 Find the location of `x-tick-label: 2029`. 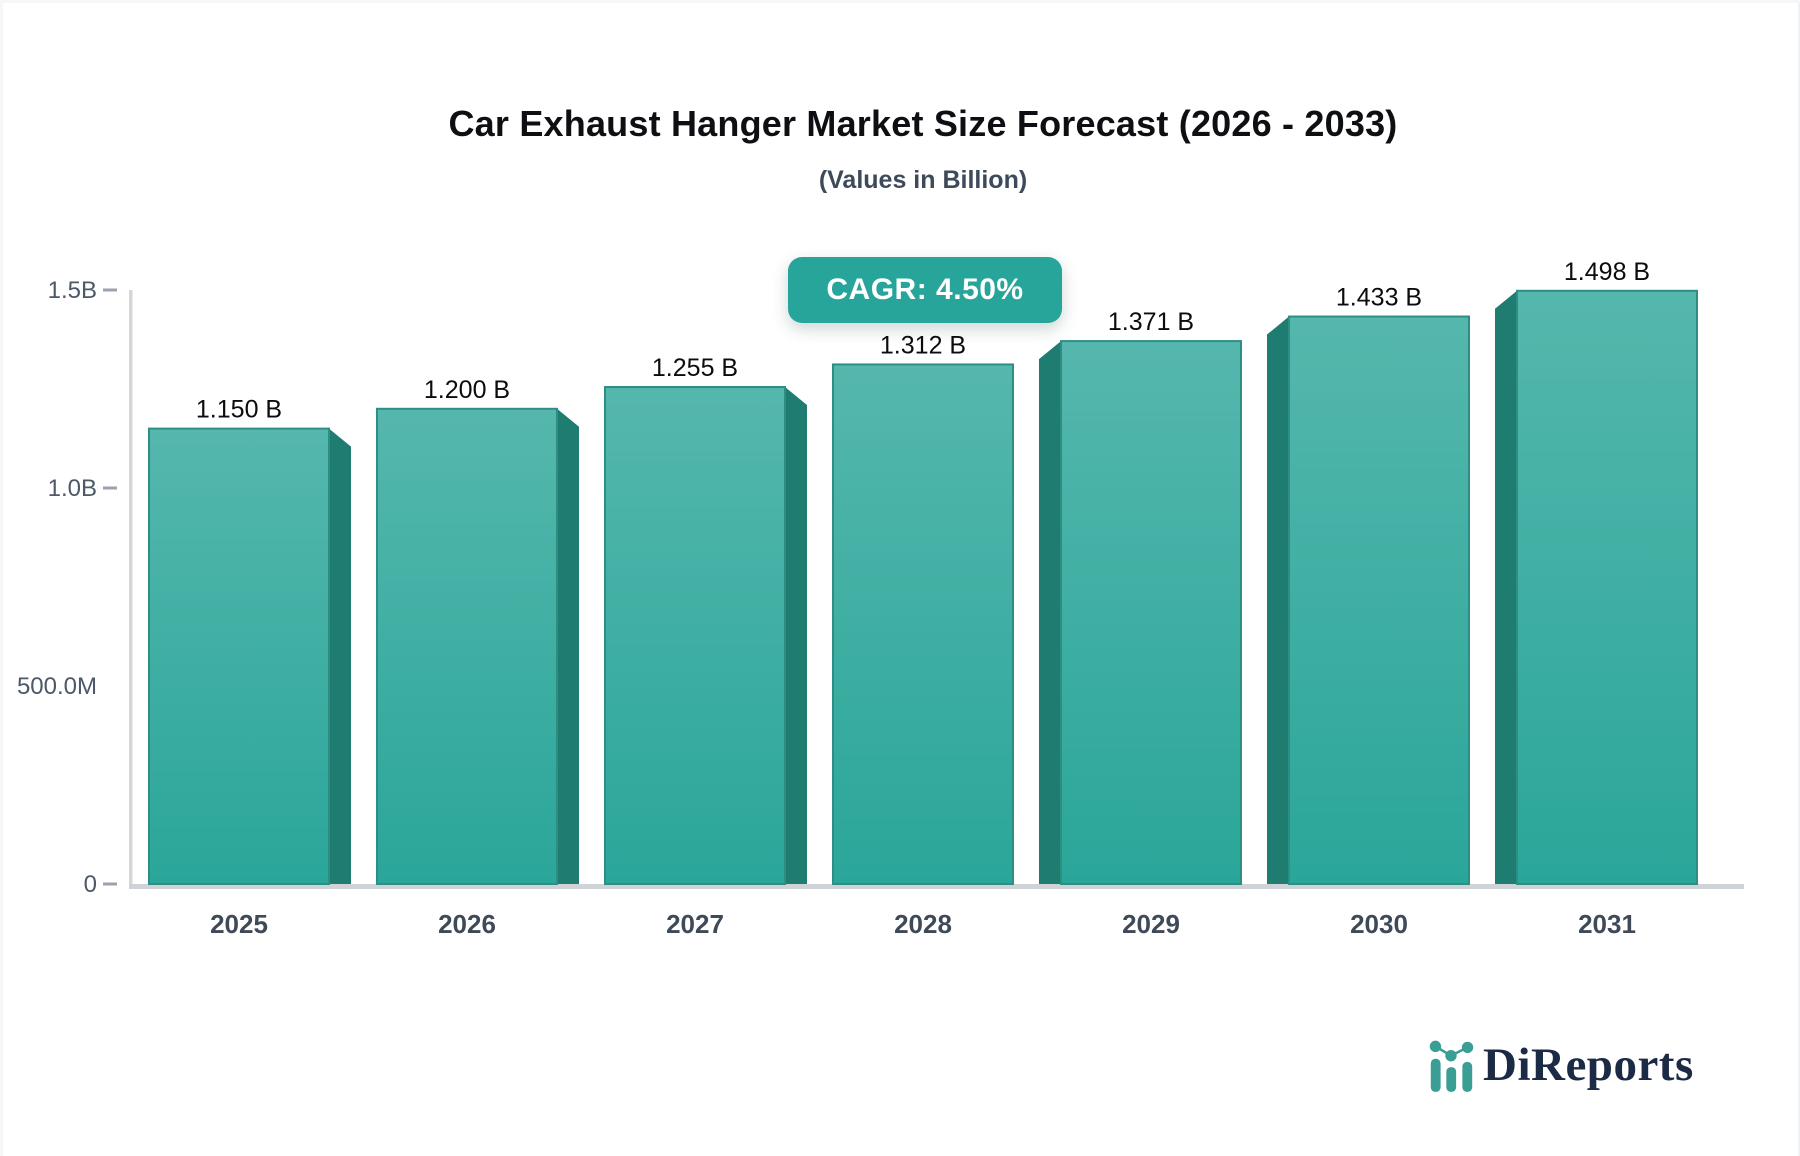

x-tick-label: 2029 is located at coordinates (1151, 924).